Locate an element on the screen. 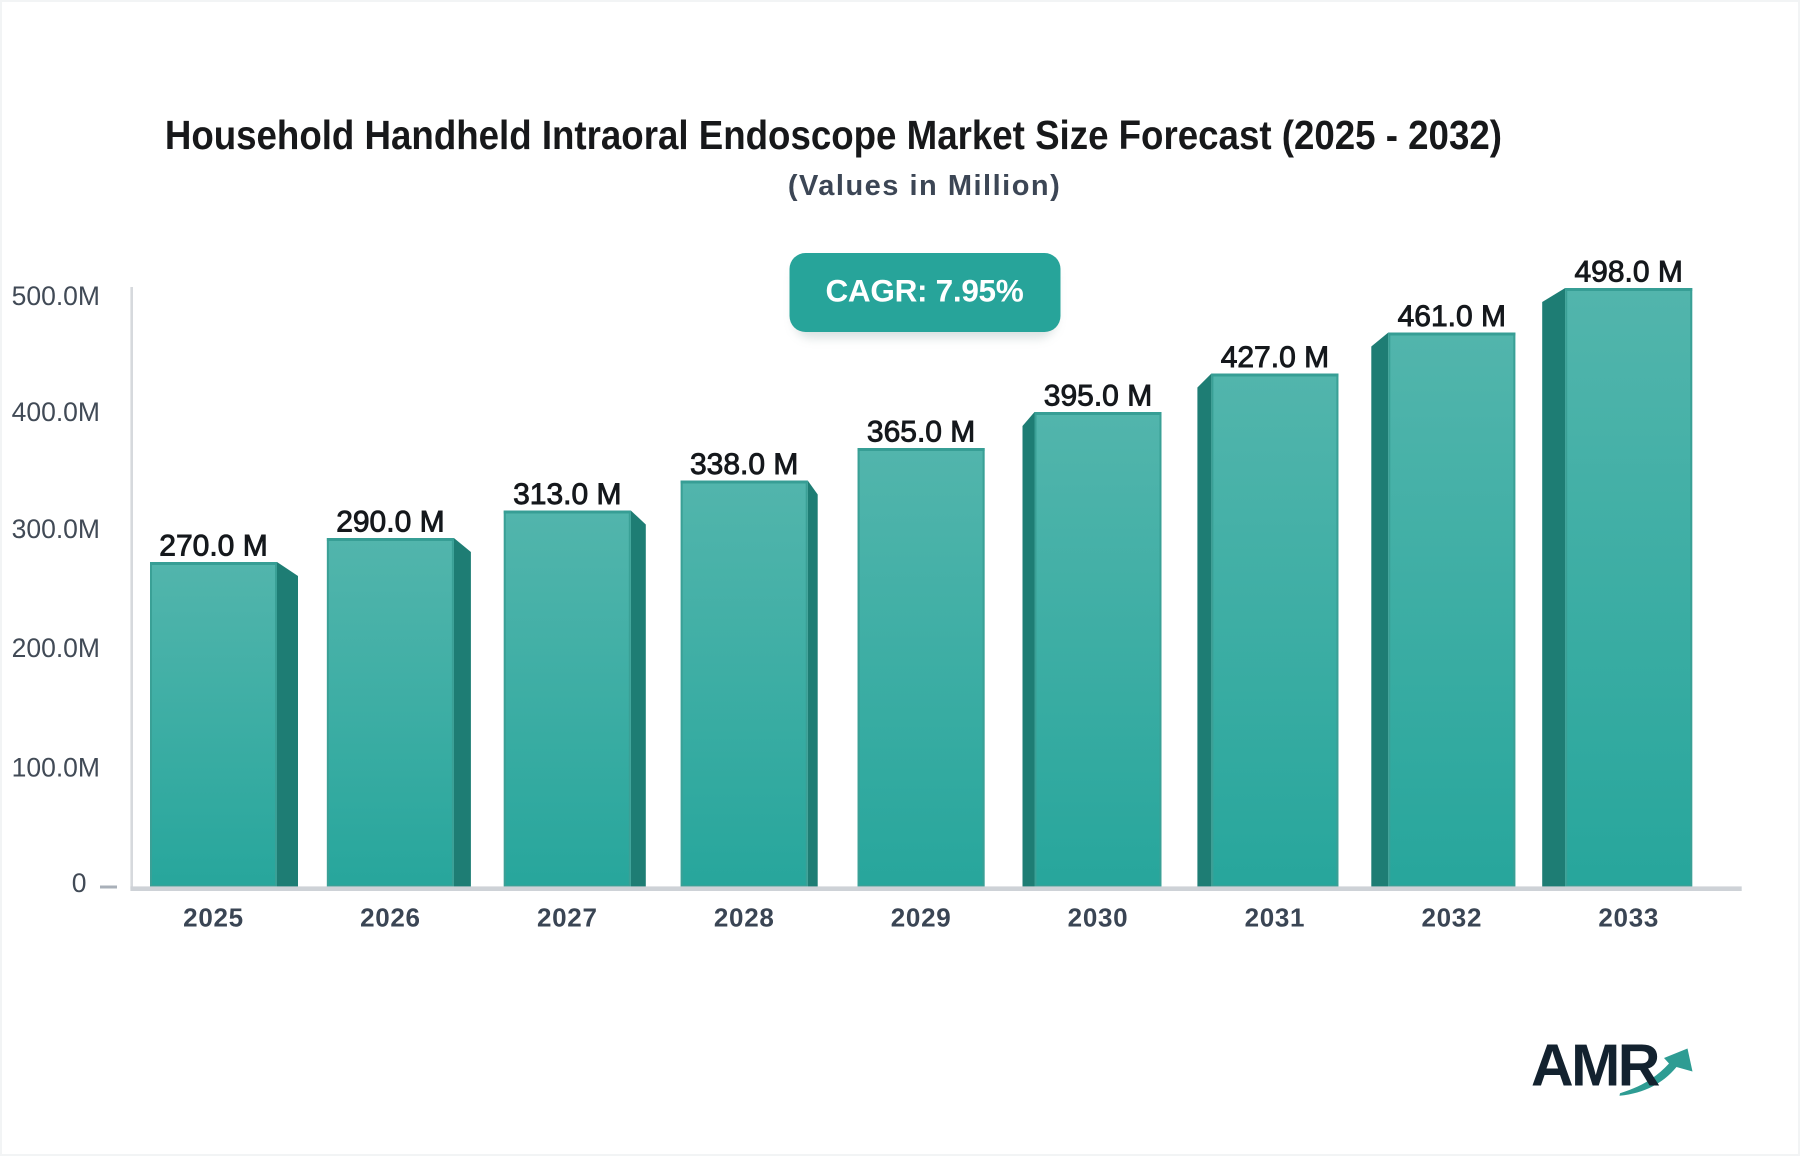  svg-text: 313.0 M is located at coordinates (567, 494).